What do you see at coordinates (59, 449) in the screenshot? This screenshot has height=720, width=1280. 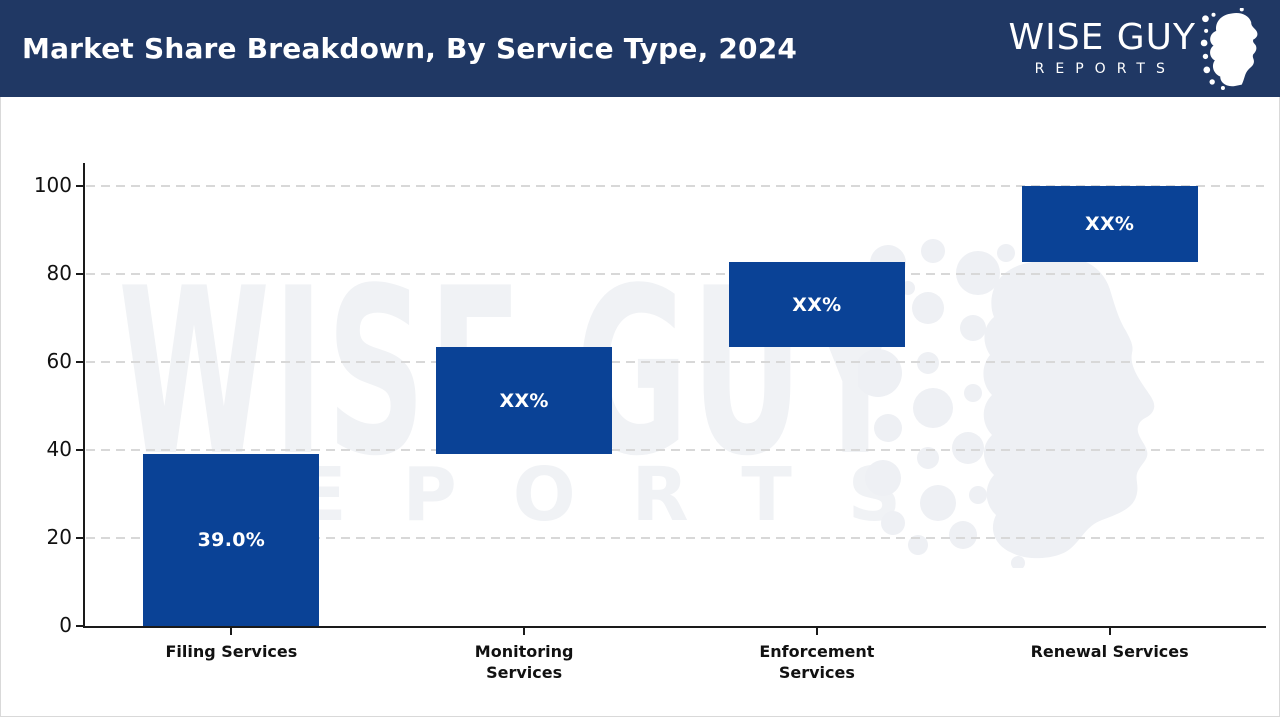 I see `y-tick-label: 40` at bounding box center [59, 449].